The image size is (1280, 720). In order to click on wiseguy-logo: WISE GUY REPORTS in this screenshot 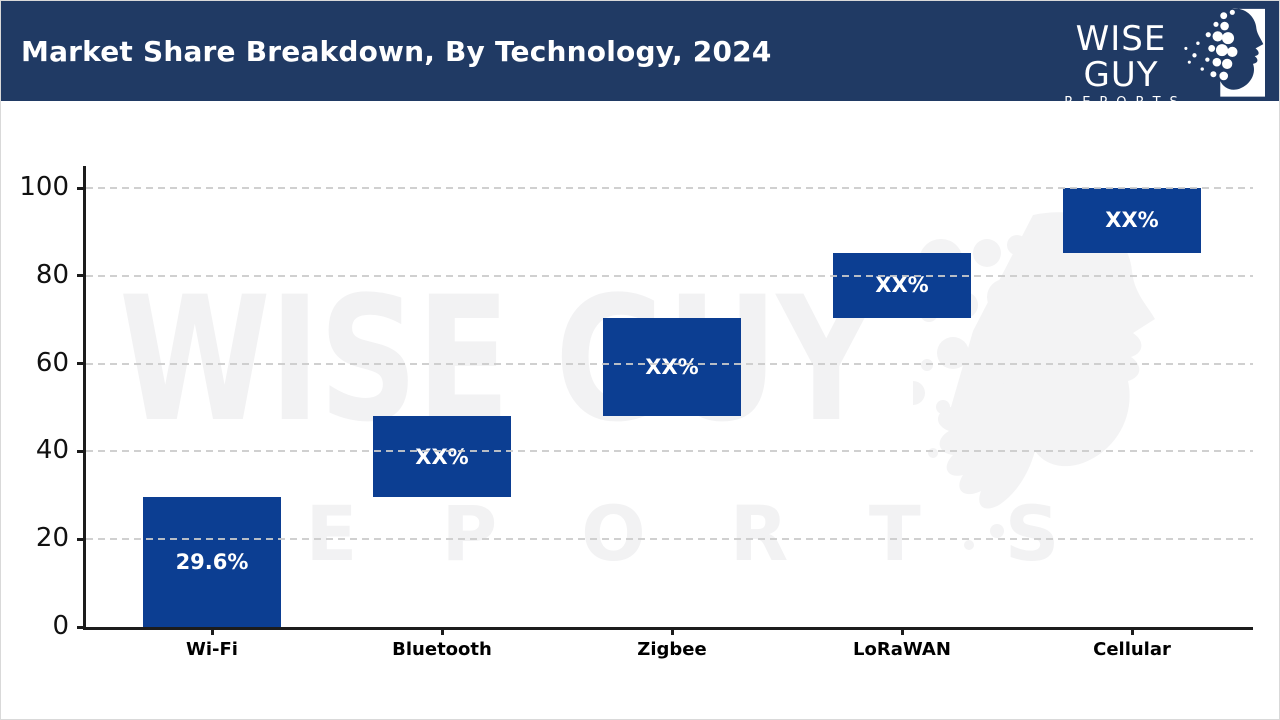, I will do `click(1150, 57)`.